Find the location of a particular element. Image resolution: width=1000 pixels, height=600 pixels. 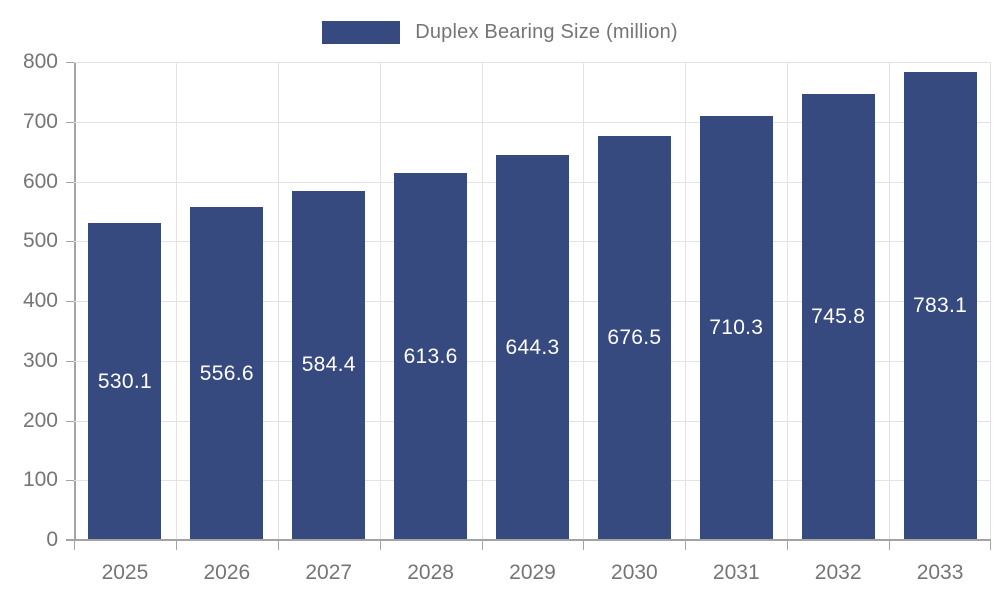

bar-value-label: 783.1 is located at coordinates (940, 306).